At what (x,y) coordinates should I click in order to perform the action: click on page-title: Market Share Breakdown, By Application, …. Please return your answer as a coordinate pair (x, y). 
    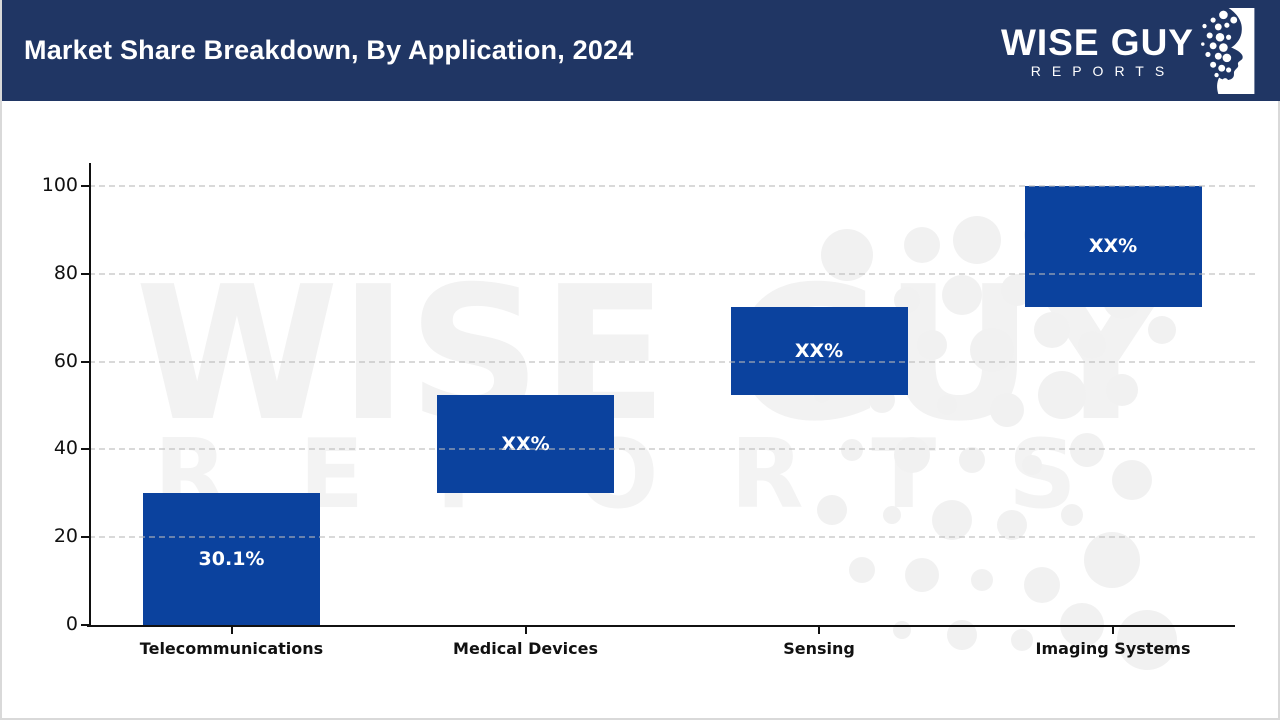
    Looking at the image, I should click on (329, 50).